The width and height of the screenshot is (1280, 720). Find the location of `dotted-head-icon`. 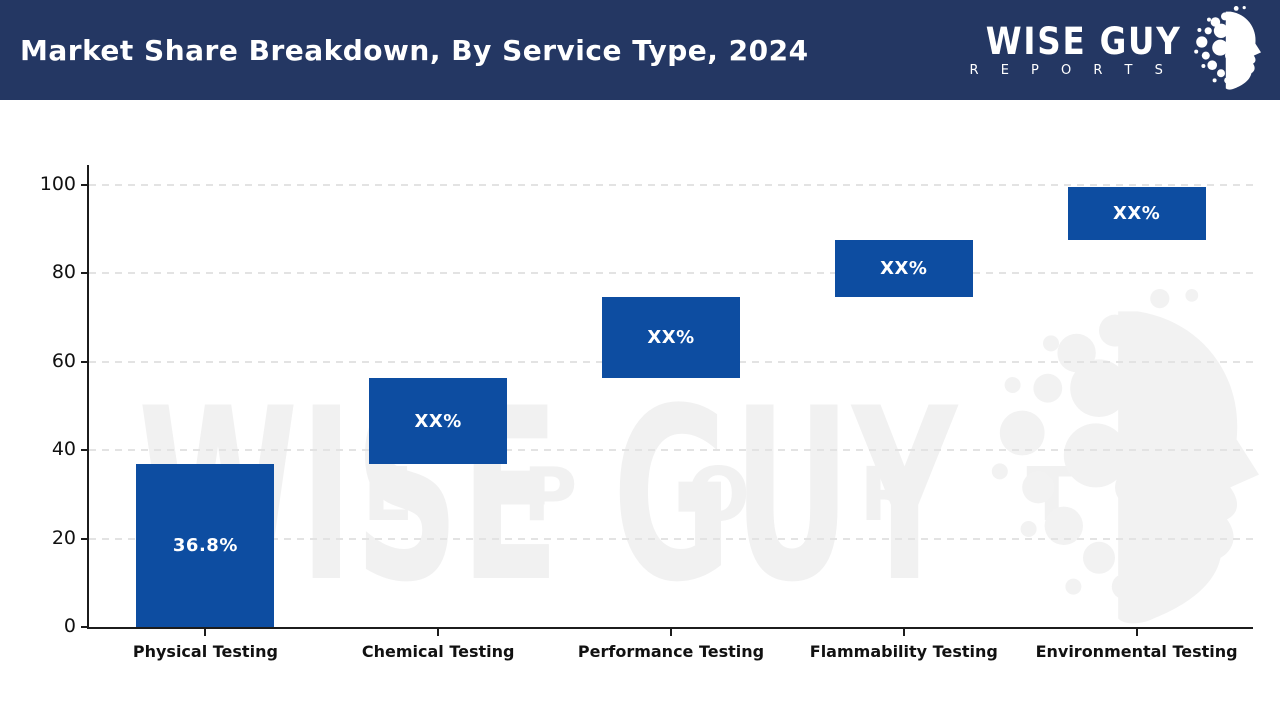

dotted-head-icon is located at coordinates (1227, 48).